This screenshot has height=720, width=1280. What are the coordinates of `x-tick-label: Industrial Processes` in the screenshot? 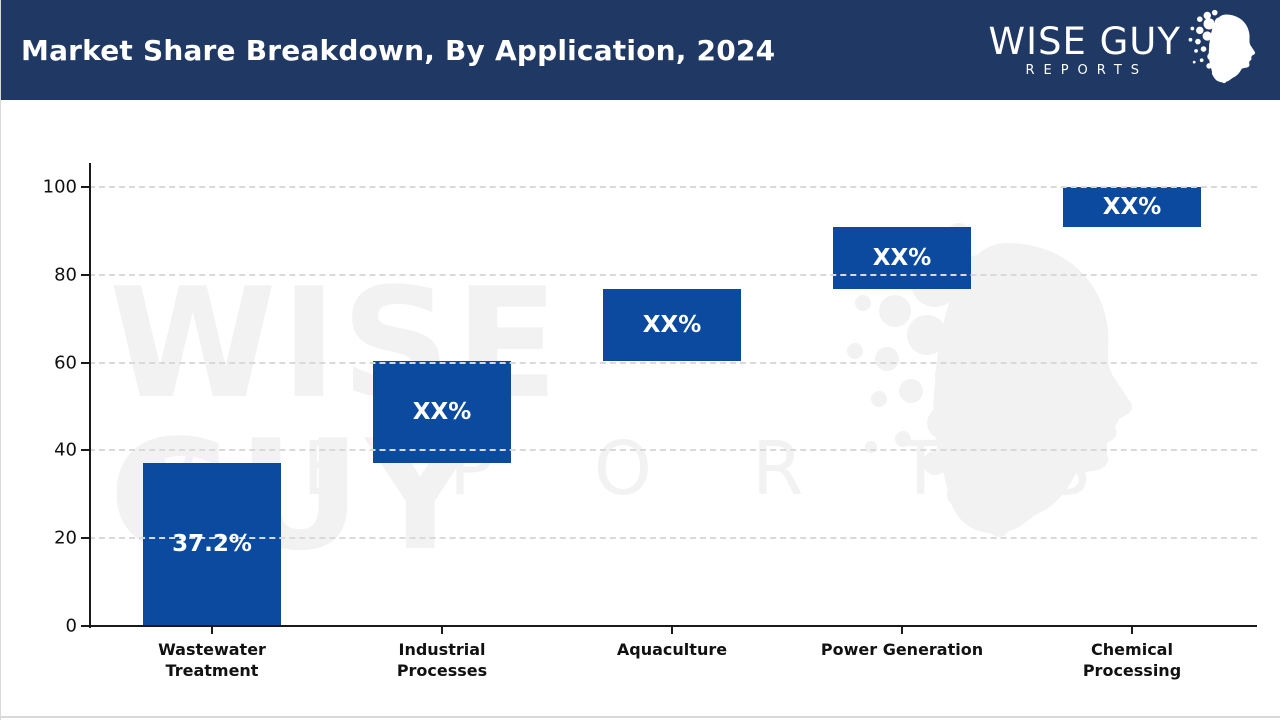 It's located at (442, 660).